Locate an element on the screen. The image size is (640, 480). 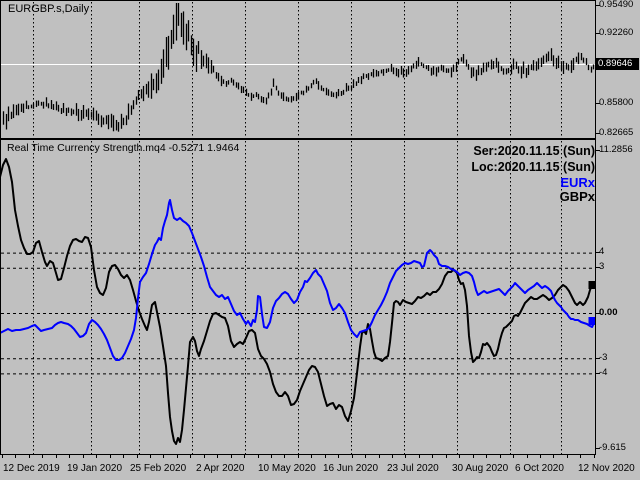
indicator-axis-label: 0.00 is located at coordinates (608, 312).